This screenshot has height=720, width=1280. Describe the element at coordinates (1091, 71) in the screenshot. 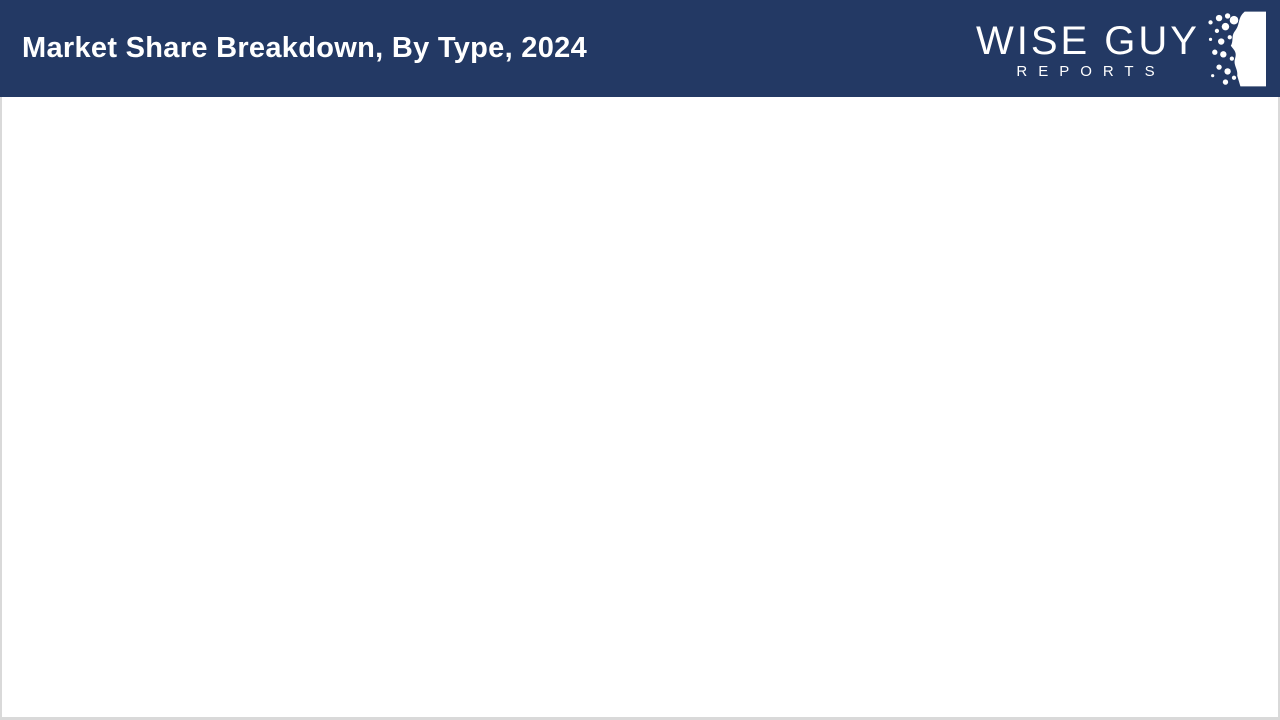

I see `brand-reports: REPORTS` at that location.